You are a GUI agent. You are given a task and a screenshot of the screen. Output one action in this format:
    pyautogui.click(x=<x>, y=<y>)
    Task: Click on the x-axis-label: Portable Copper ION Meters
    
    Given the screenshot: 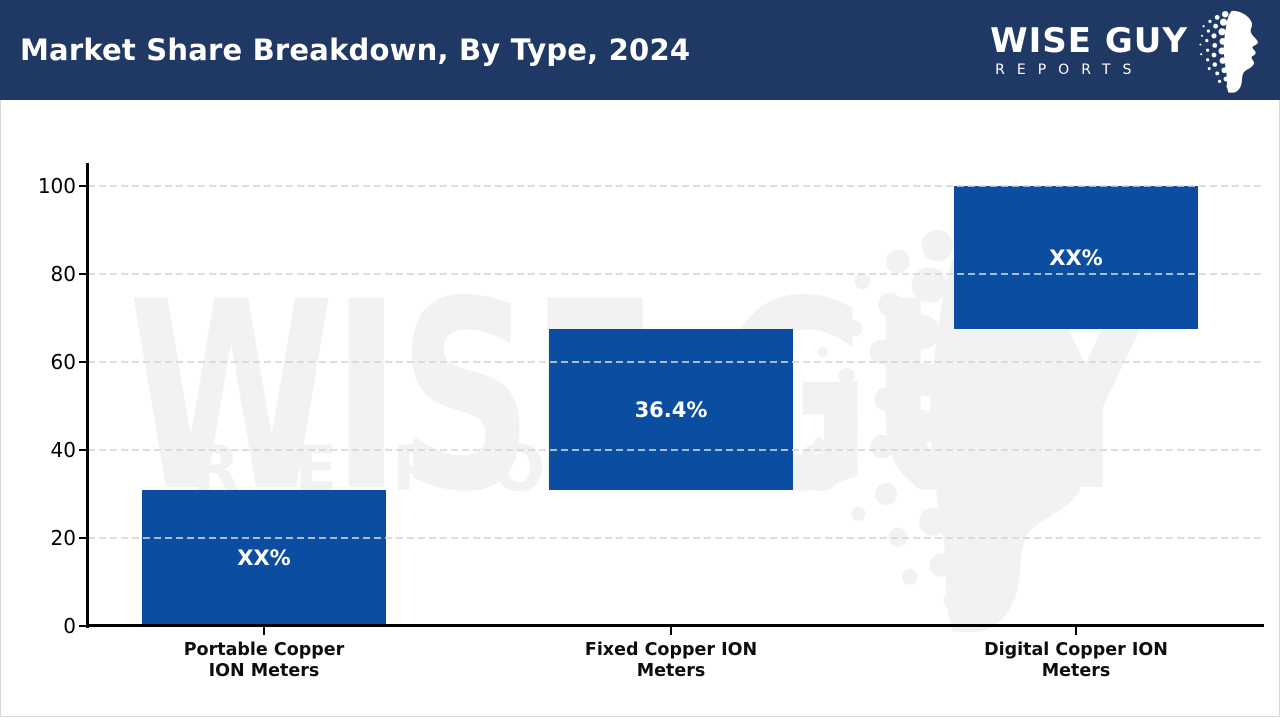 What is the action you would take?
    pyautogui.click(x=264, y=661)
    